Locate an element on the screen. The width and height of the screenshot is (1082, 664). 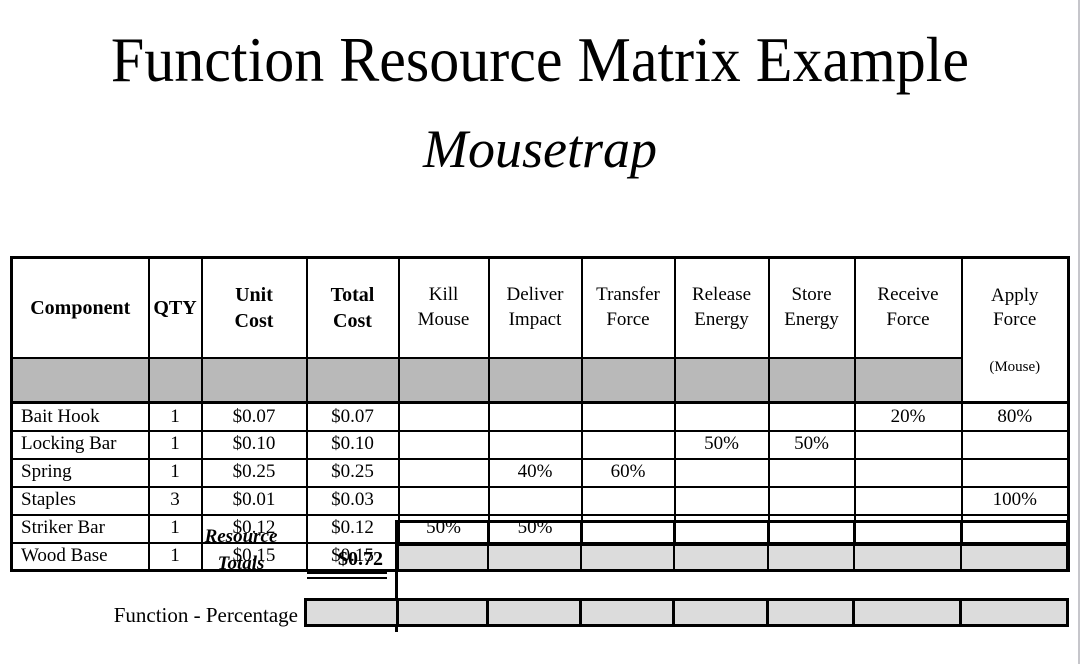
cell-release-energy: 50% is located at coordinates (721, 444).